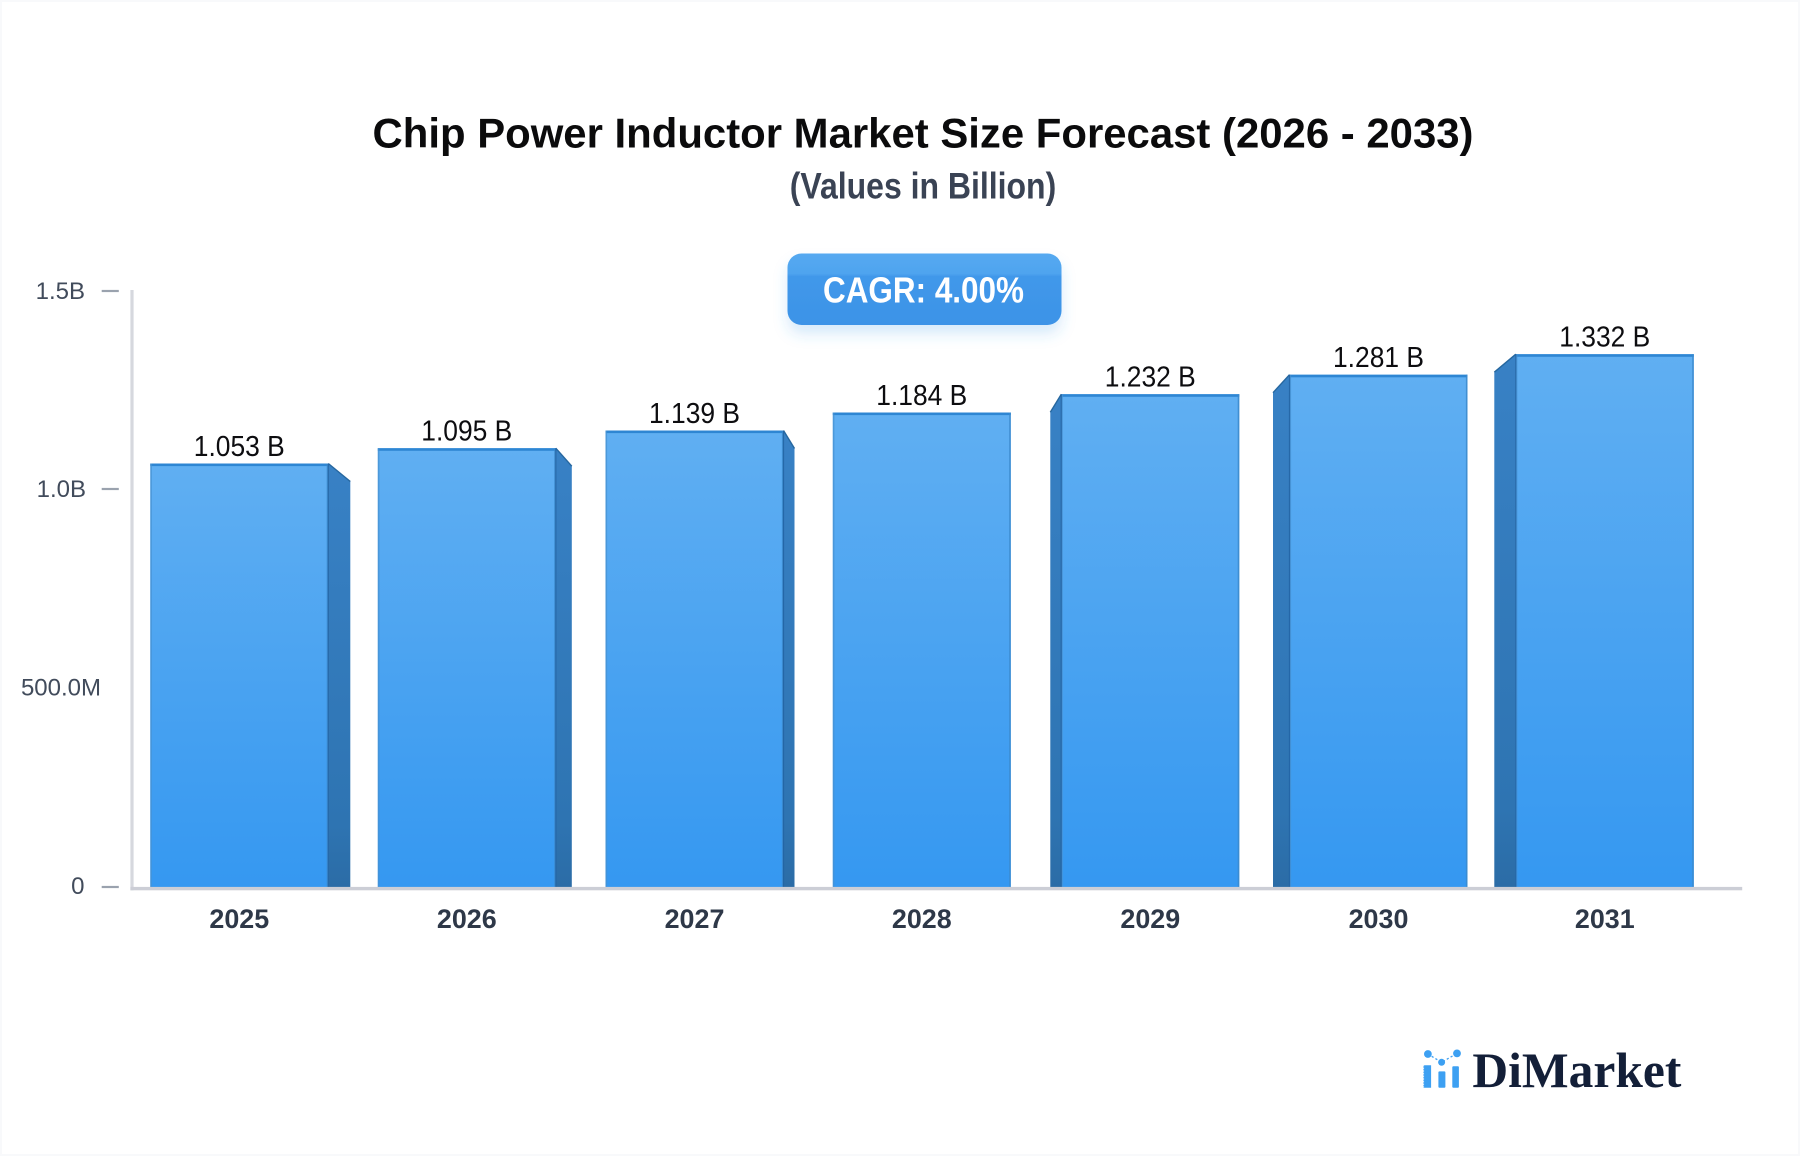 The height and width of the screenshot is (1156, 1800). Describe the element at coordinates (1378, 358) in the screenshot. I see `svg-text: 1.281 B` at that location.